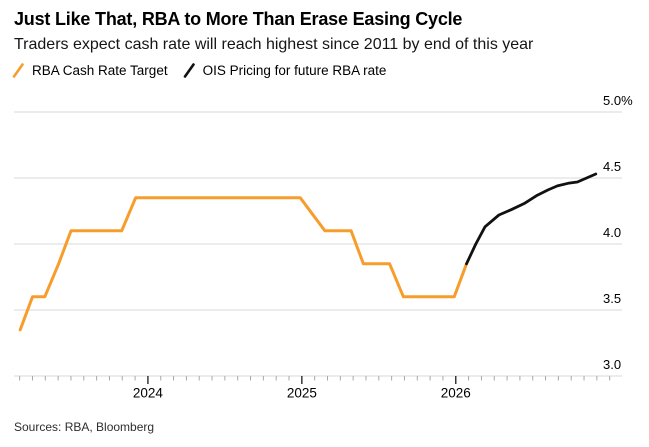 The image size is (649, 447). Describe the element at coordinates (148, 393) in the screenshot. I see `x-axis-label: 2024` at that location.